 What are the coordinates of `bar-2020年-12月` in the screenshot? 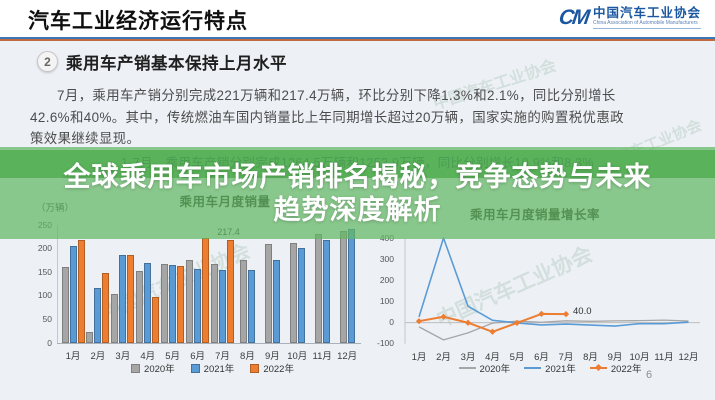 It's located at (343, 286).